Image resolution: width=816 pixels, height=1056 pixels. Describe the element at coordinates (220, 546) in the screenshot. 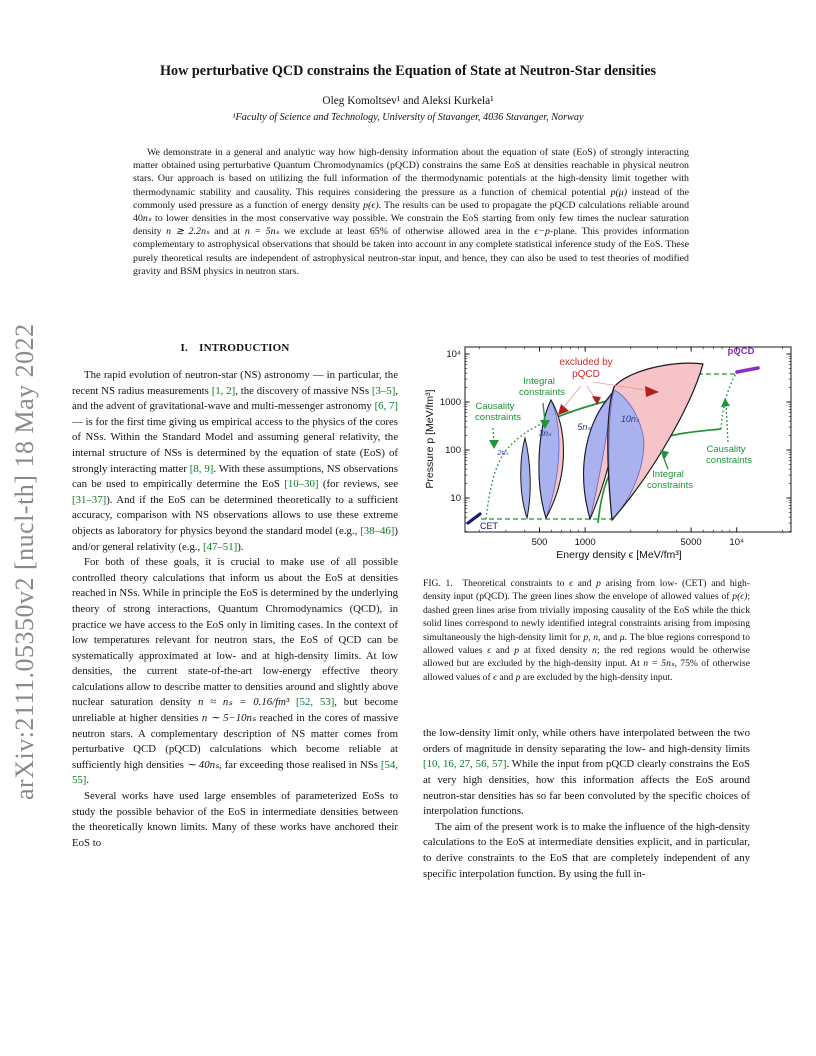

I see `citation-link: [47–51]` at that location.